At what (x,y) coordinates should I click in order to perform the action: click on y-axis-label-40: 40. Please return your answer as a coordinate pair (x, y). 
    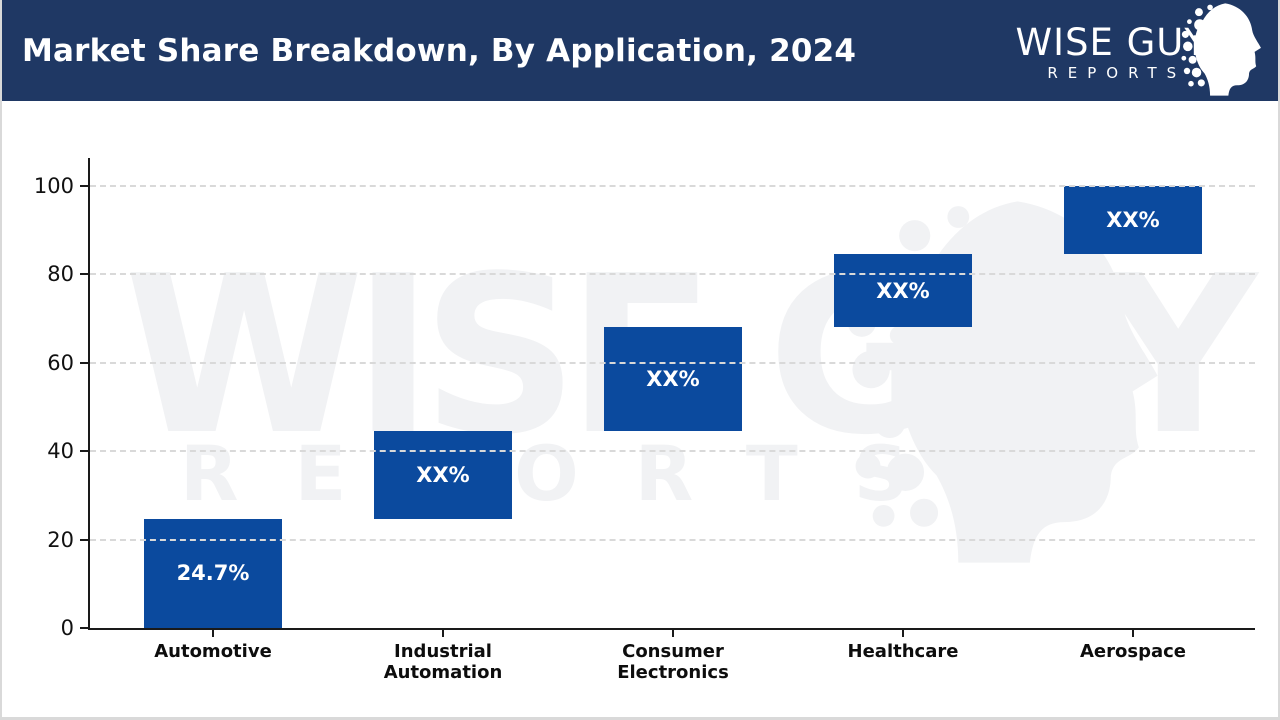
    Looking at the image, I should click on (60, 451).